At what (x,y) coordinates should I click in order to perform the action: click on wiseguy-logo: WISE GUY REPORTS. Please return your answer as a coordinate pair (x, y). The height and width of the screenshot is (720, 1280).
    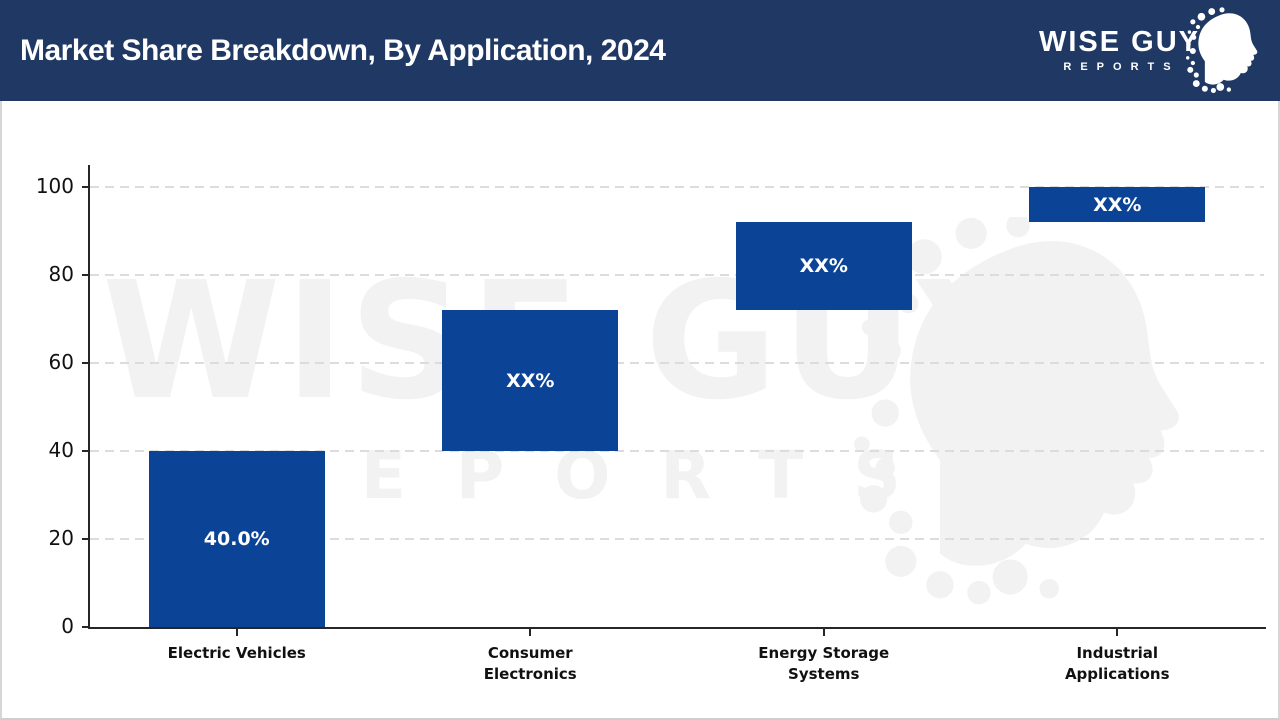
    Looking at the image, I should click on (1148, 51).